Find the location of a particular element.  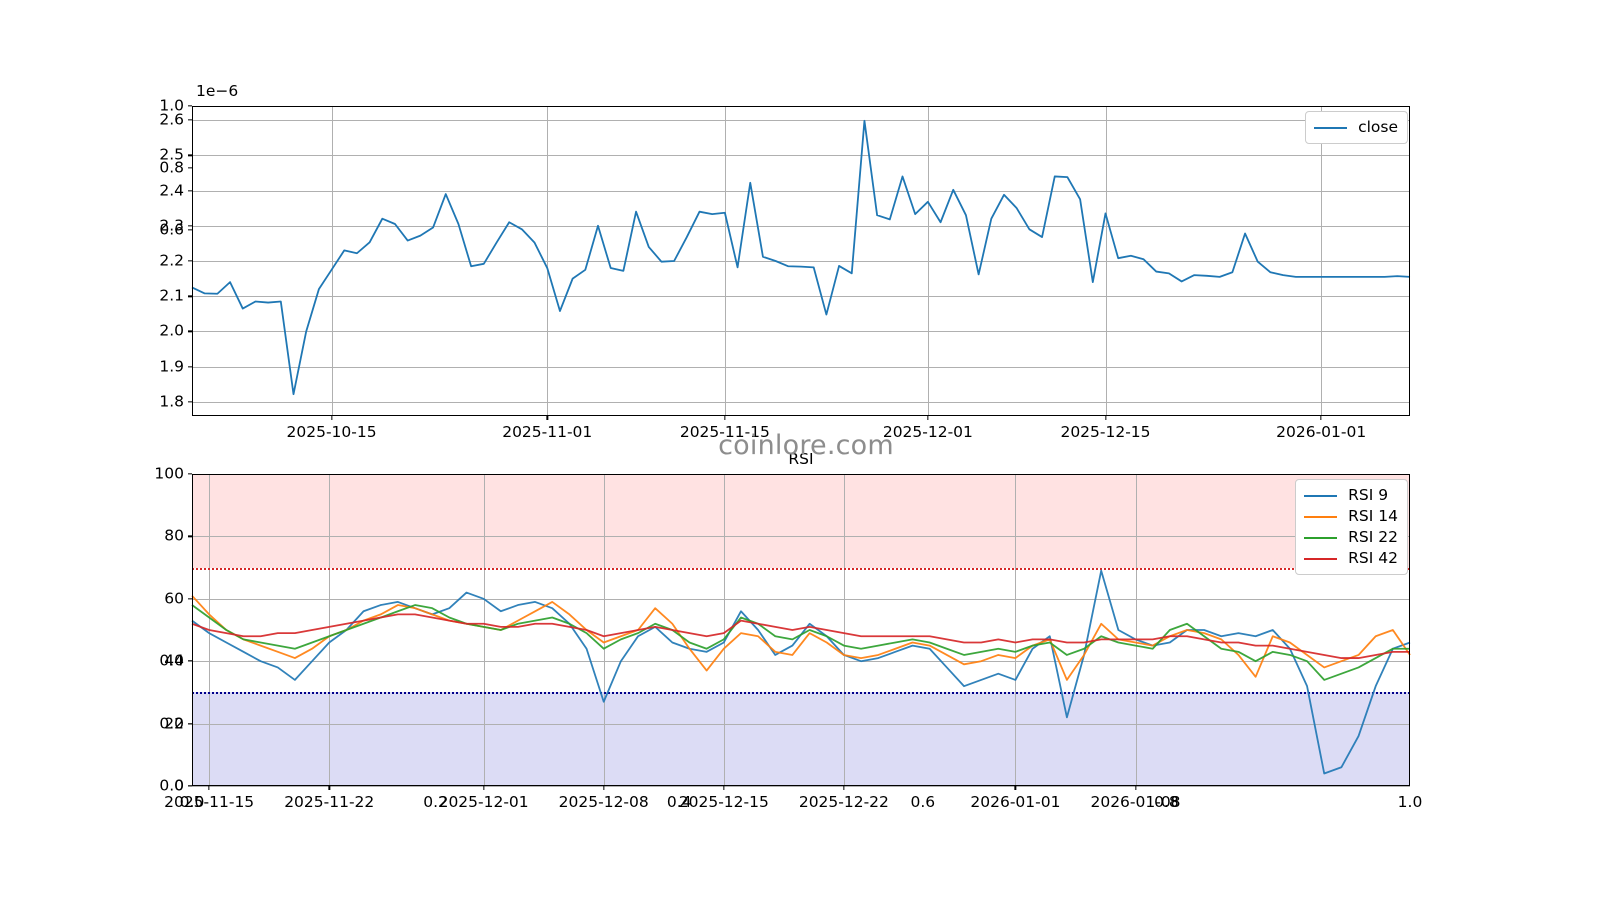

legend-entry: RSI 42 is located at coordinates (1351, 558).